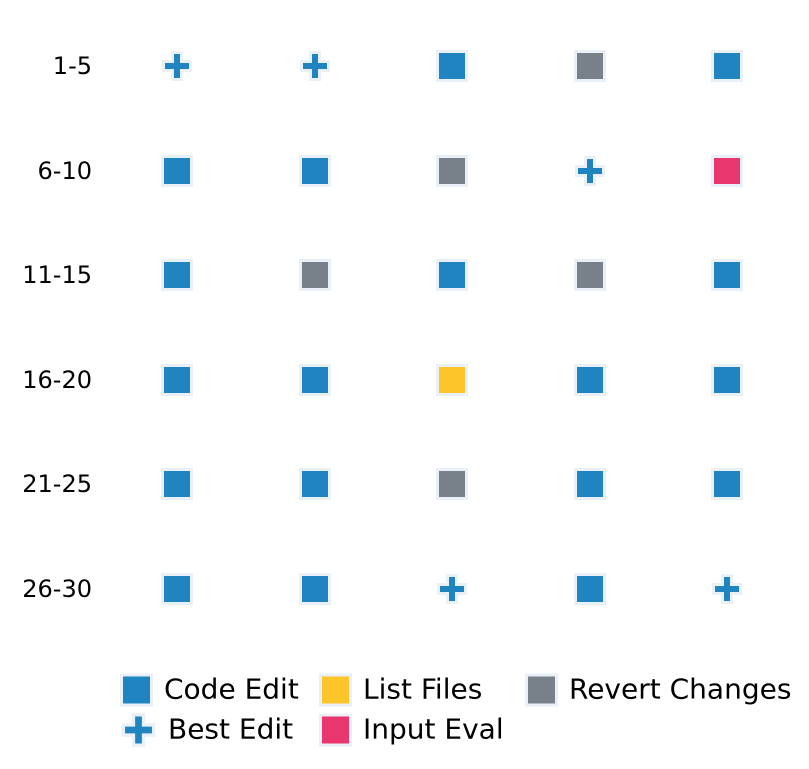 The height and width of the screenshot is (769, 809). I want to click on legend-swatch-code-edit-square-icon, so click(136, 690).